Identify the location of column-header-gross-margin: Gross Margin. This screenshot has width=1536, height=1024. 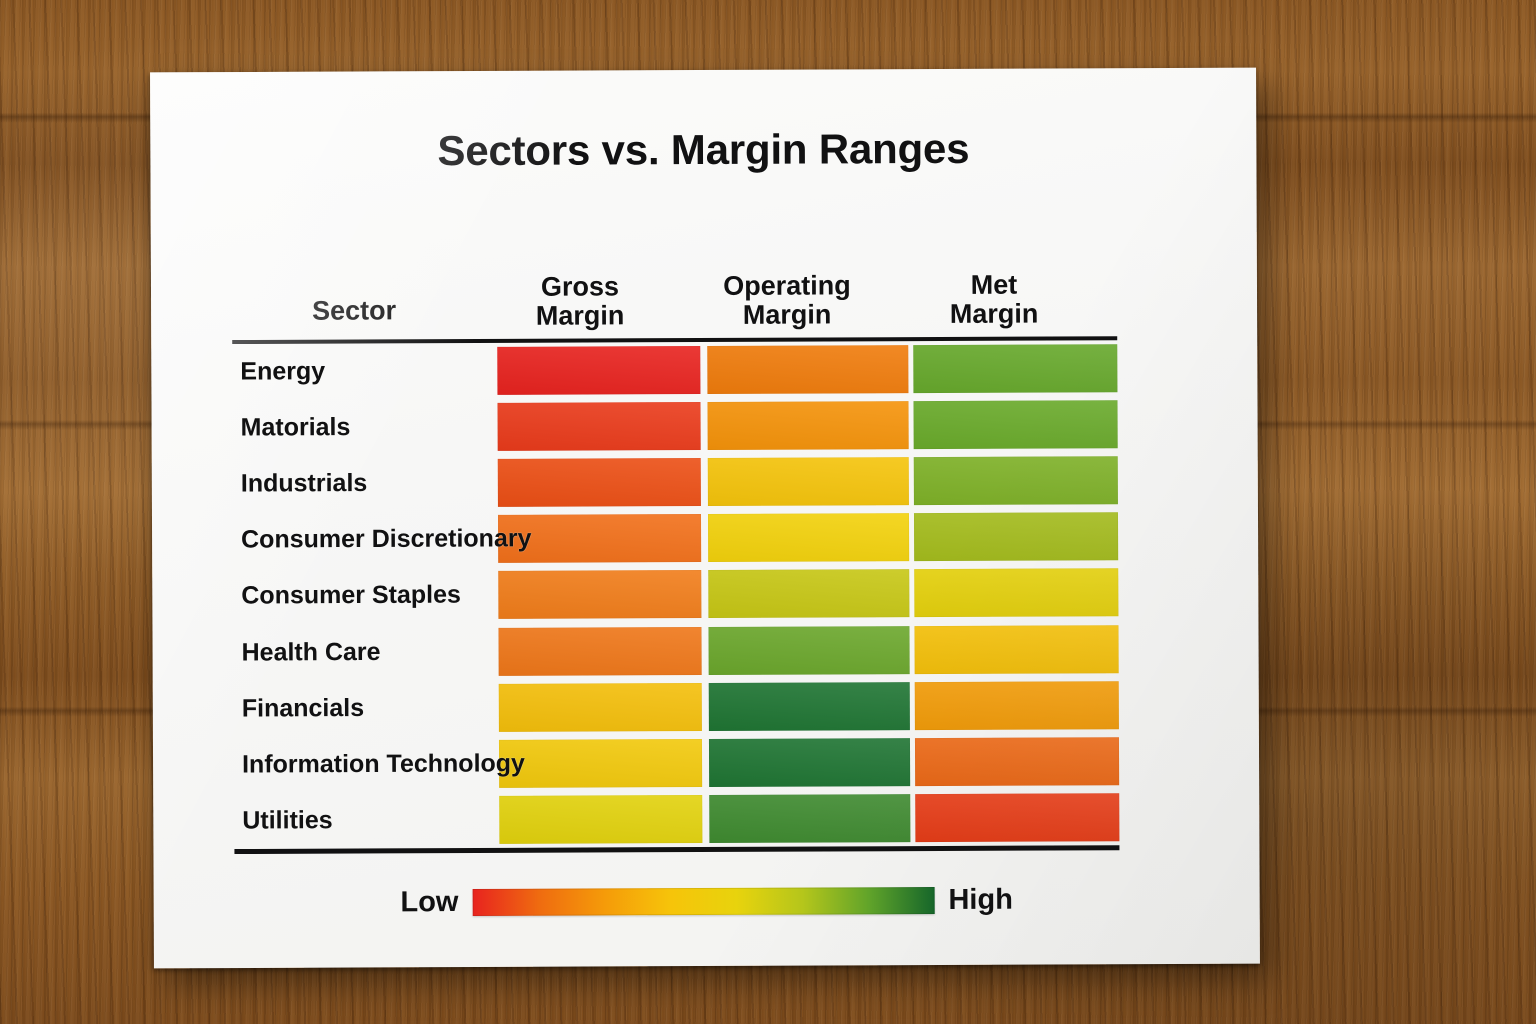
(580, 301).